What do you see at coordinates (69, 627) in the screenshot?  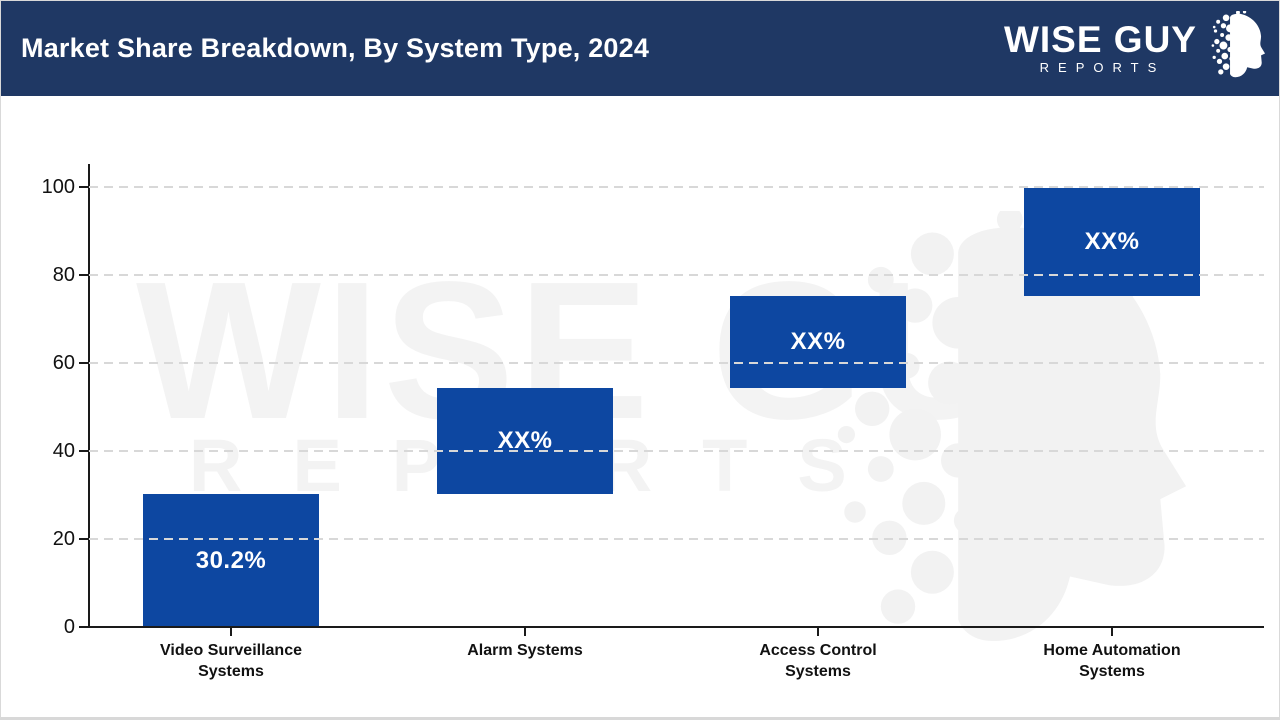 I see `y-tick-label: 0` at bounding box center [69, 627].